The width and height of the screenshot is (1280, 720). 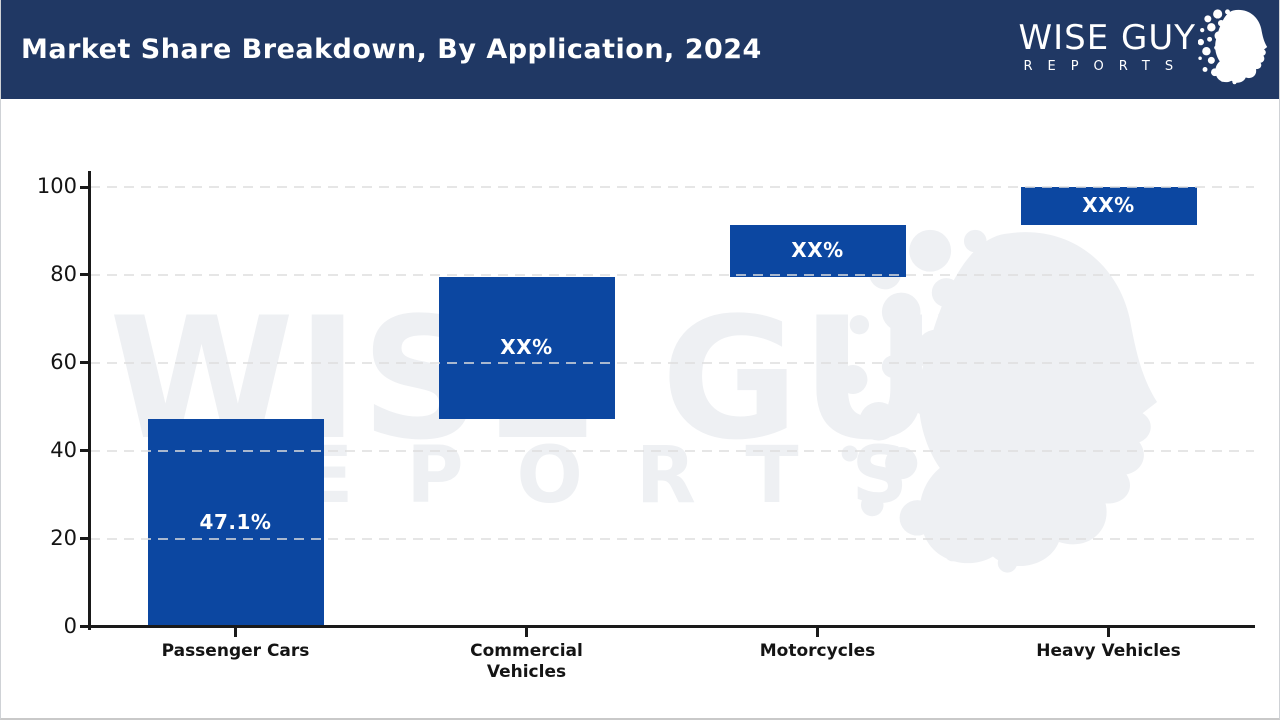 I want to click on x-category-label-commercial-vehicles: Commercial Vehicles, so click(x=527, y=662).